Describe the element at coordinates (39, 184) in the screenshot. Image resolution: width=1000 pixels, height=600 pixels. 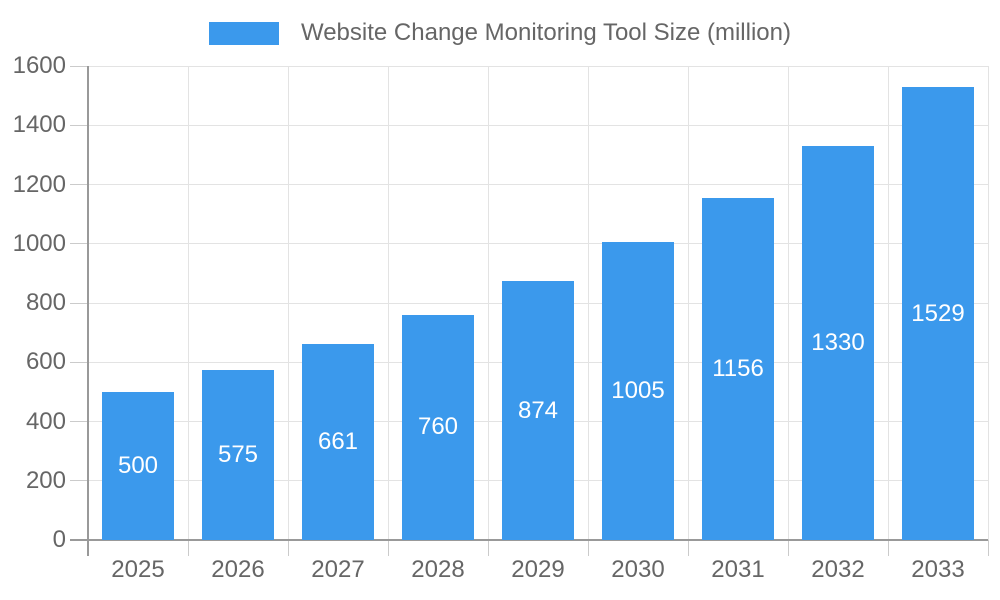
I see `y-axis-label: 1200` at that location.